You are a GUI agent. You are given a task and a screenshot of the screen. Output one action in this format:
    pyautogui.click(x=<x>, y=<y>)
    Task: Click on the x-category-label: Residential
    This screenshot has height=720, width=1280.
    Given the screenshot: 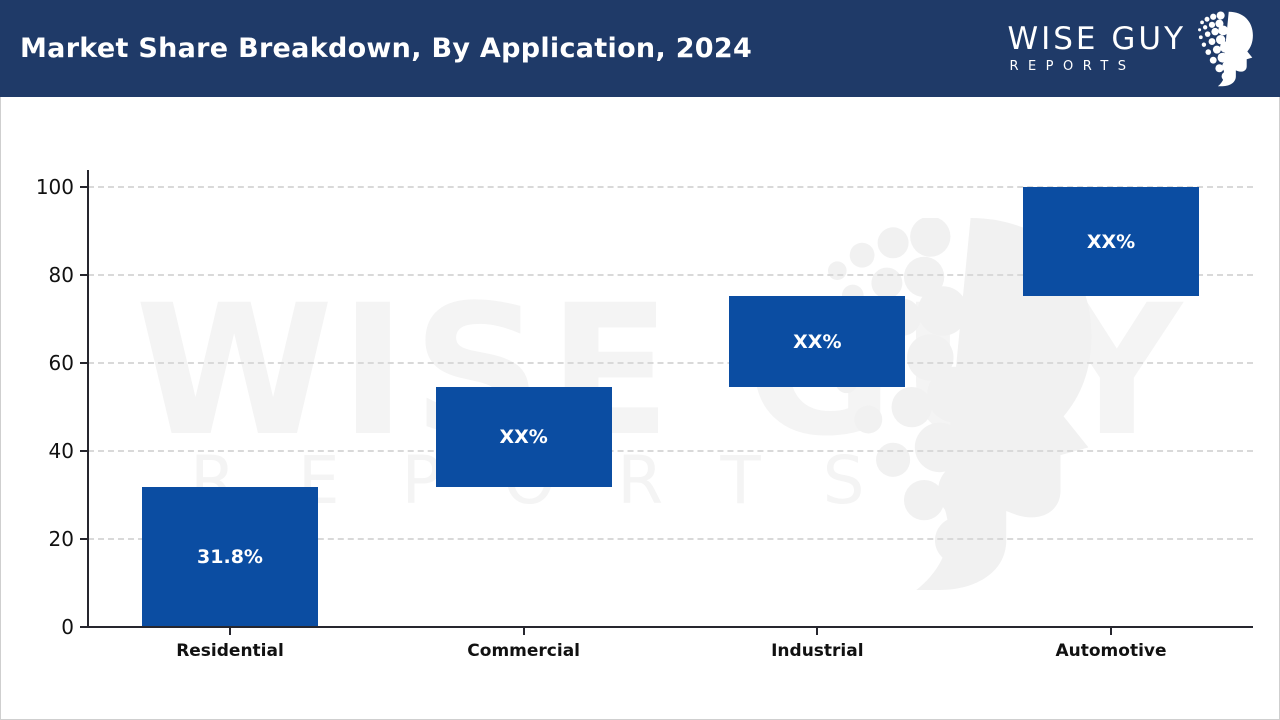 What is the action you would take?
    pyautogui.click(x=230, y=651)
    